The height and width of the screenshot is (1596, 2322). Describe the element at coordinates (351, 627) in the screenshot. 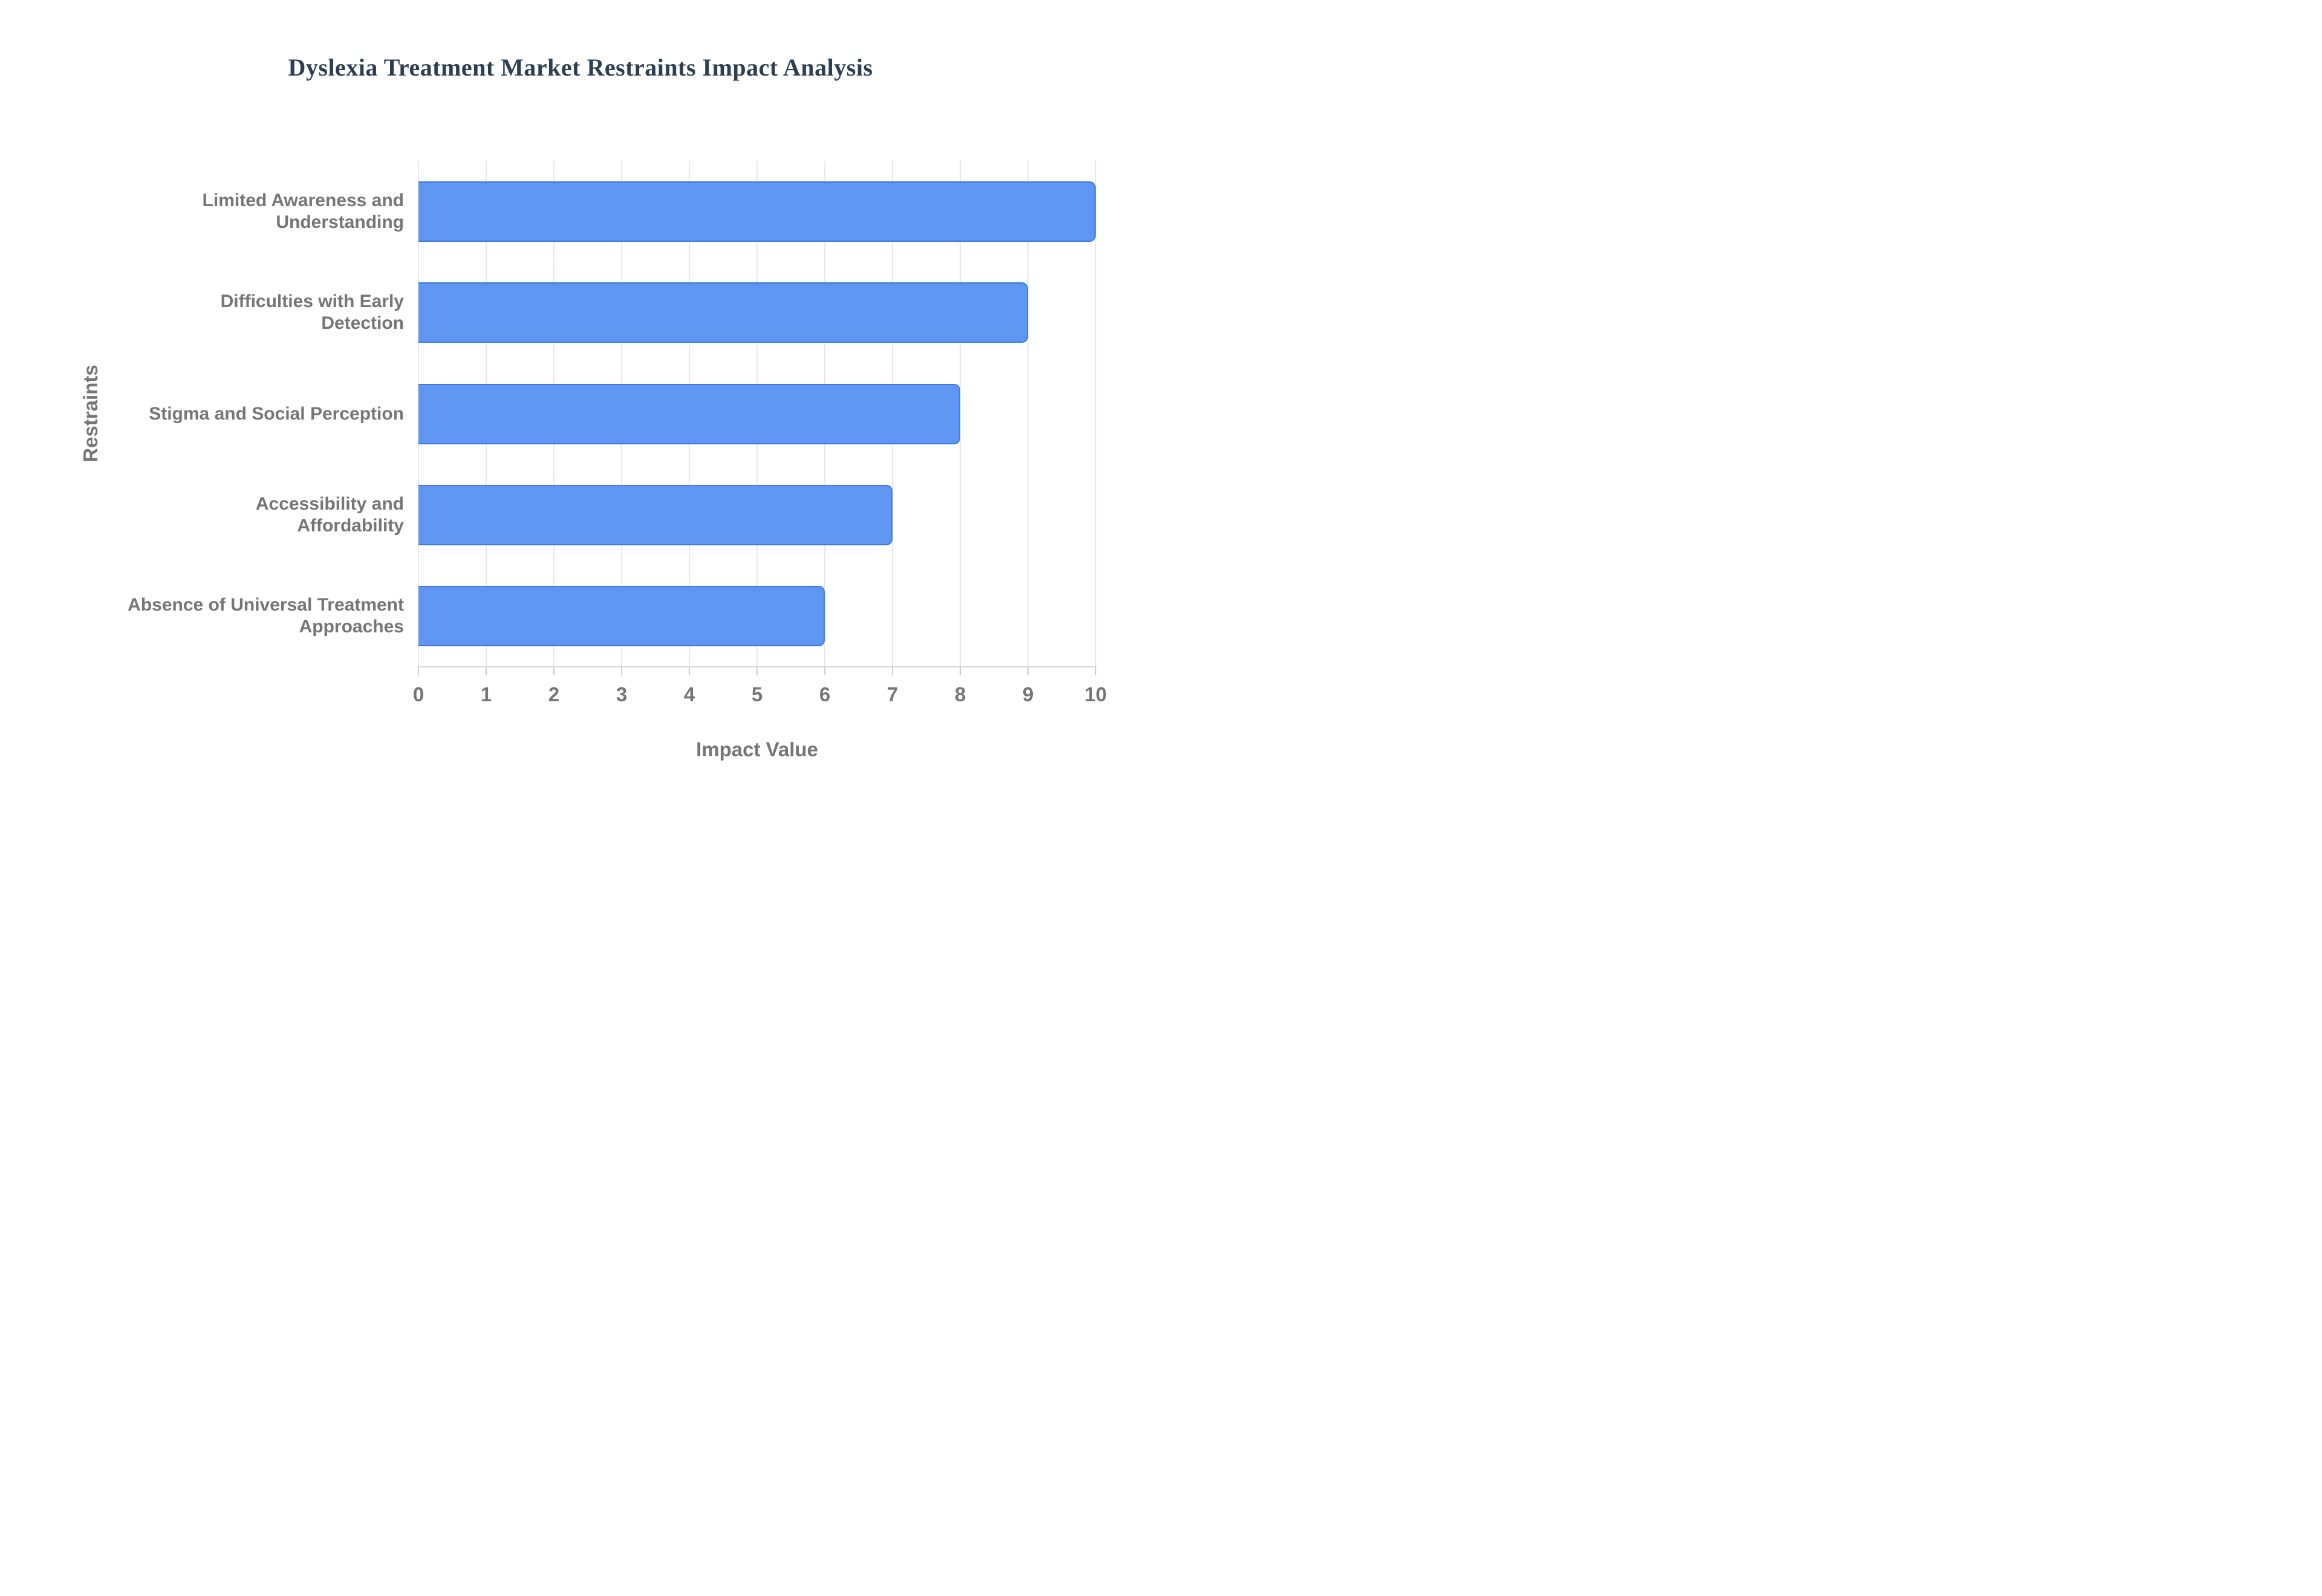

I see `category-label-line: Approaches` at that location.